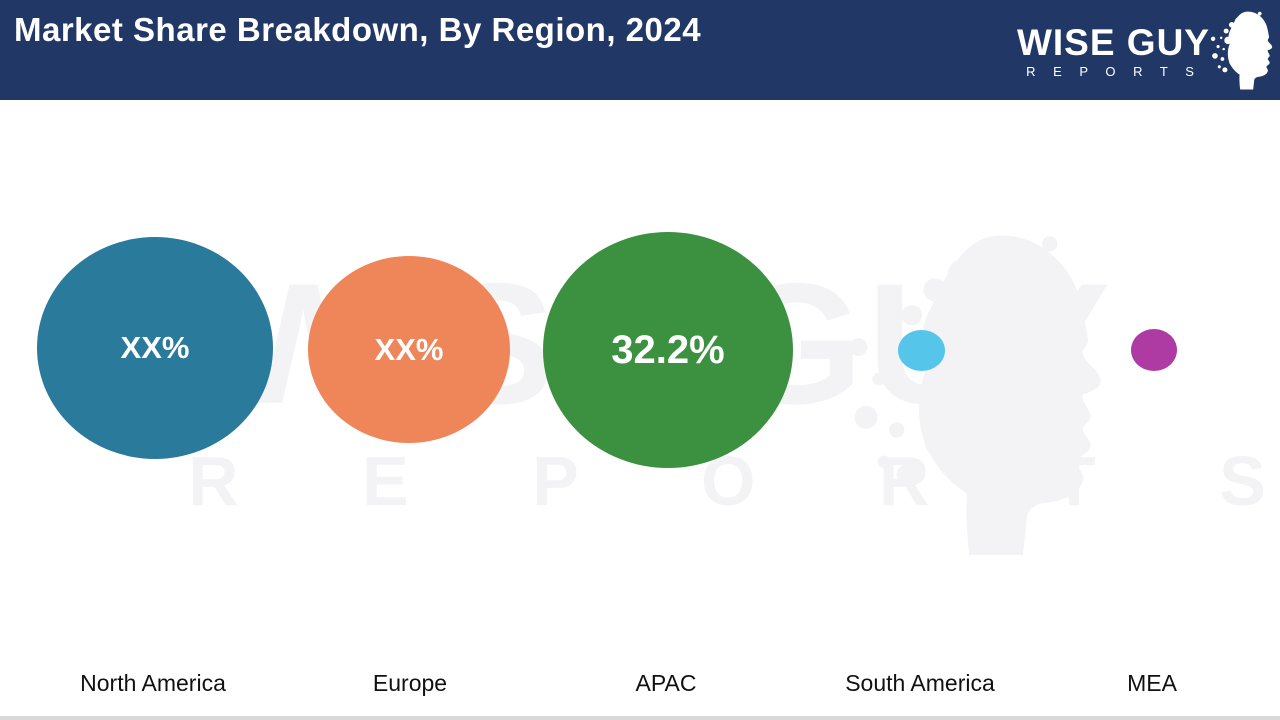 The width and height of the screenshot is (1280, 720). Describe the element at coordinates (666, 683) in the screenshot. I see `category-label-apac: APAC` at that location.